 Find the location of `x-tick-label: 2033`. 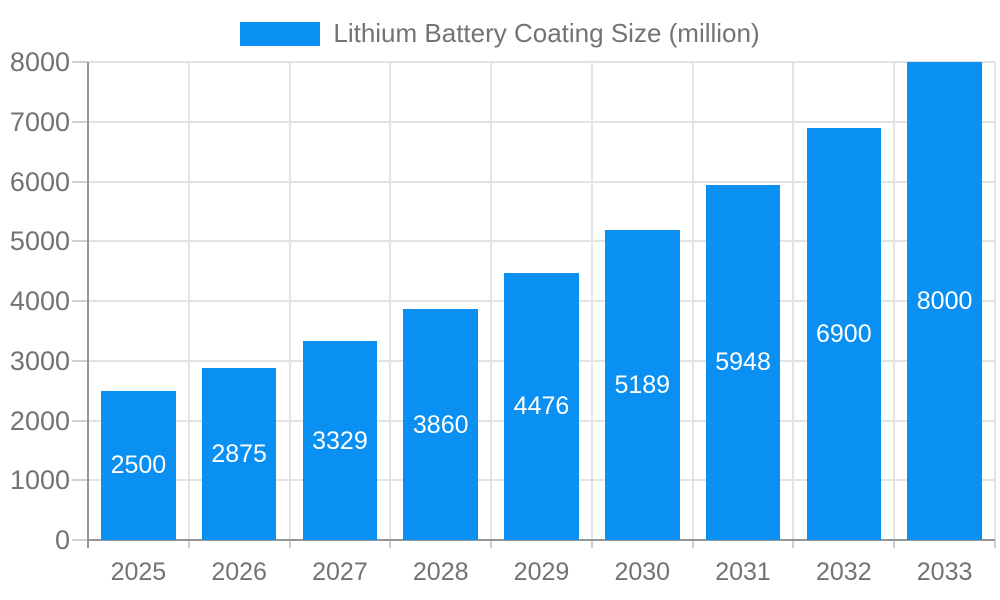

x-tick-label: 2033 is located at coordinates (944, 572).